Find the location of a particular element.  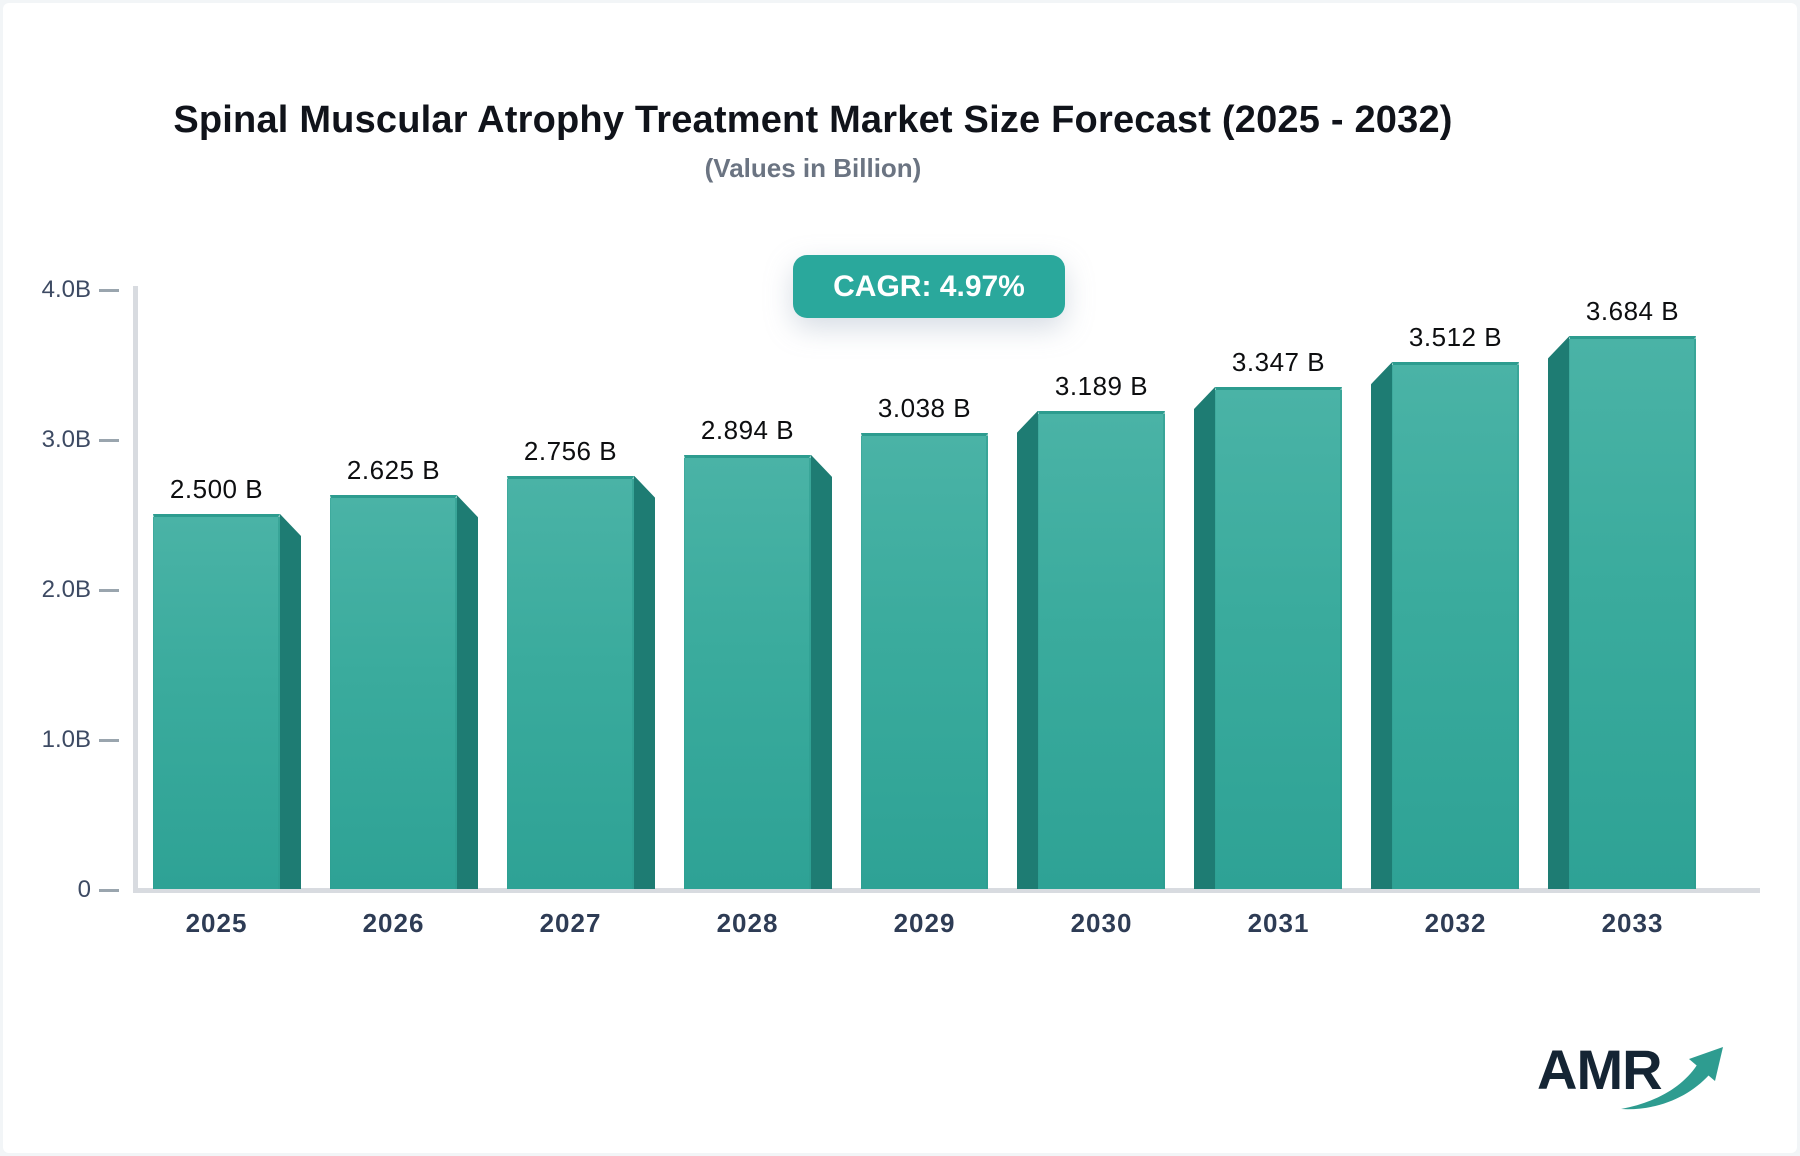

bar-2027 is located at coordinates (570, 682).